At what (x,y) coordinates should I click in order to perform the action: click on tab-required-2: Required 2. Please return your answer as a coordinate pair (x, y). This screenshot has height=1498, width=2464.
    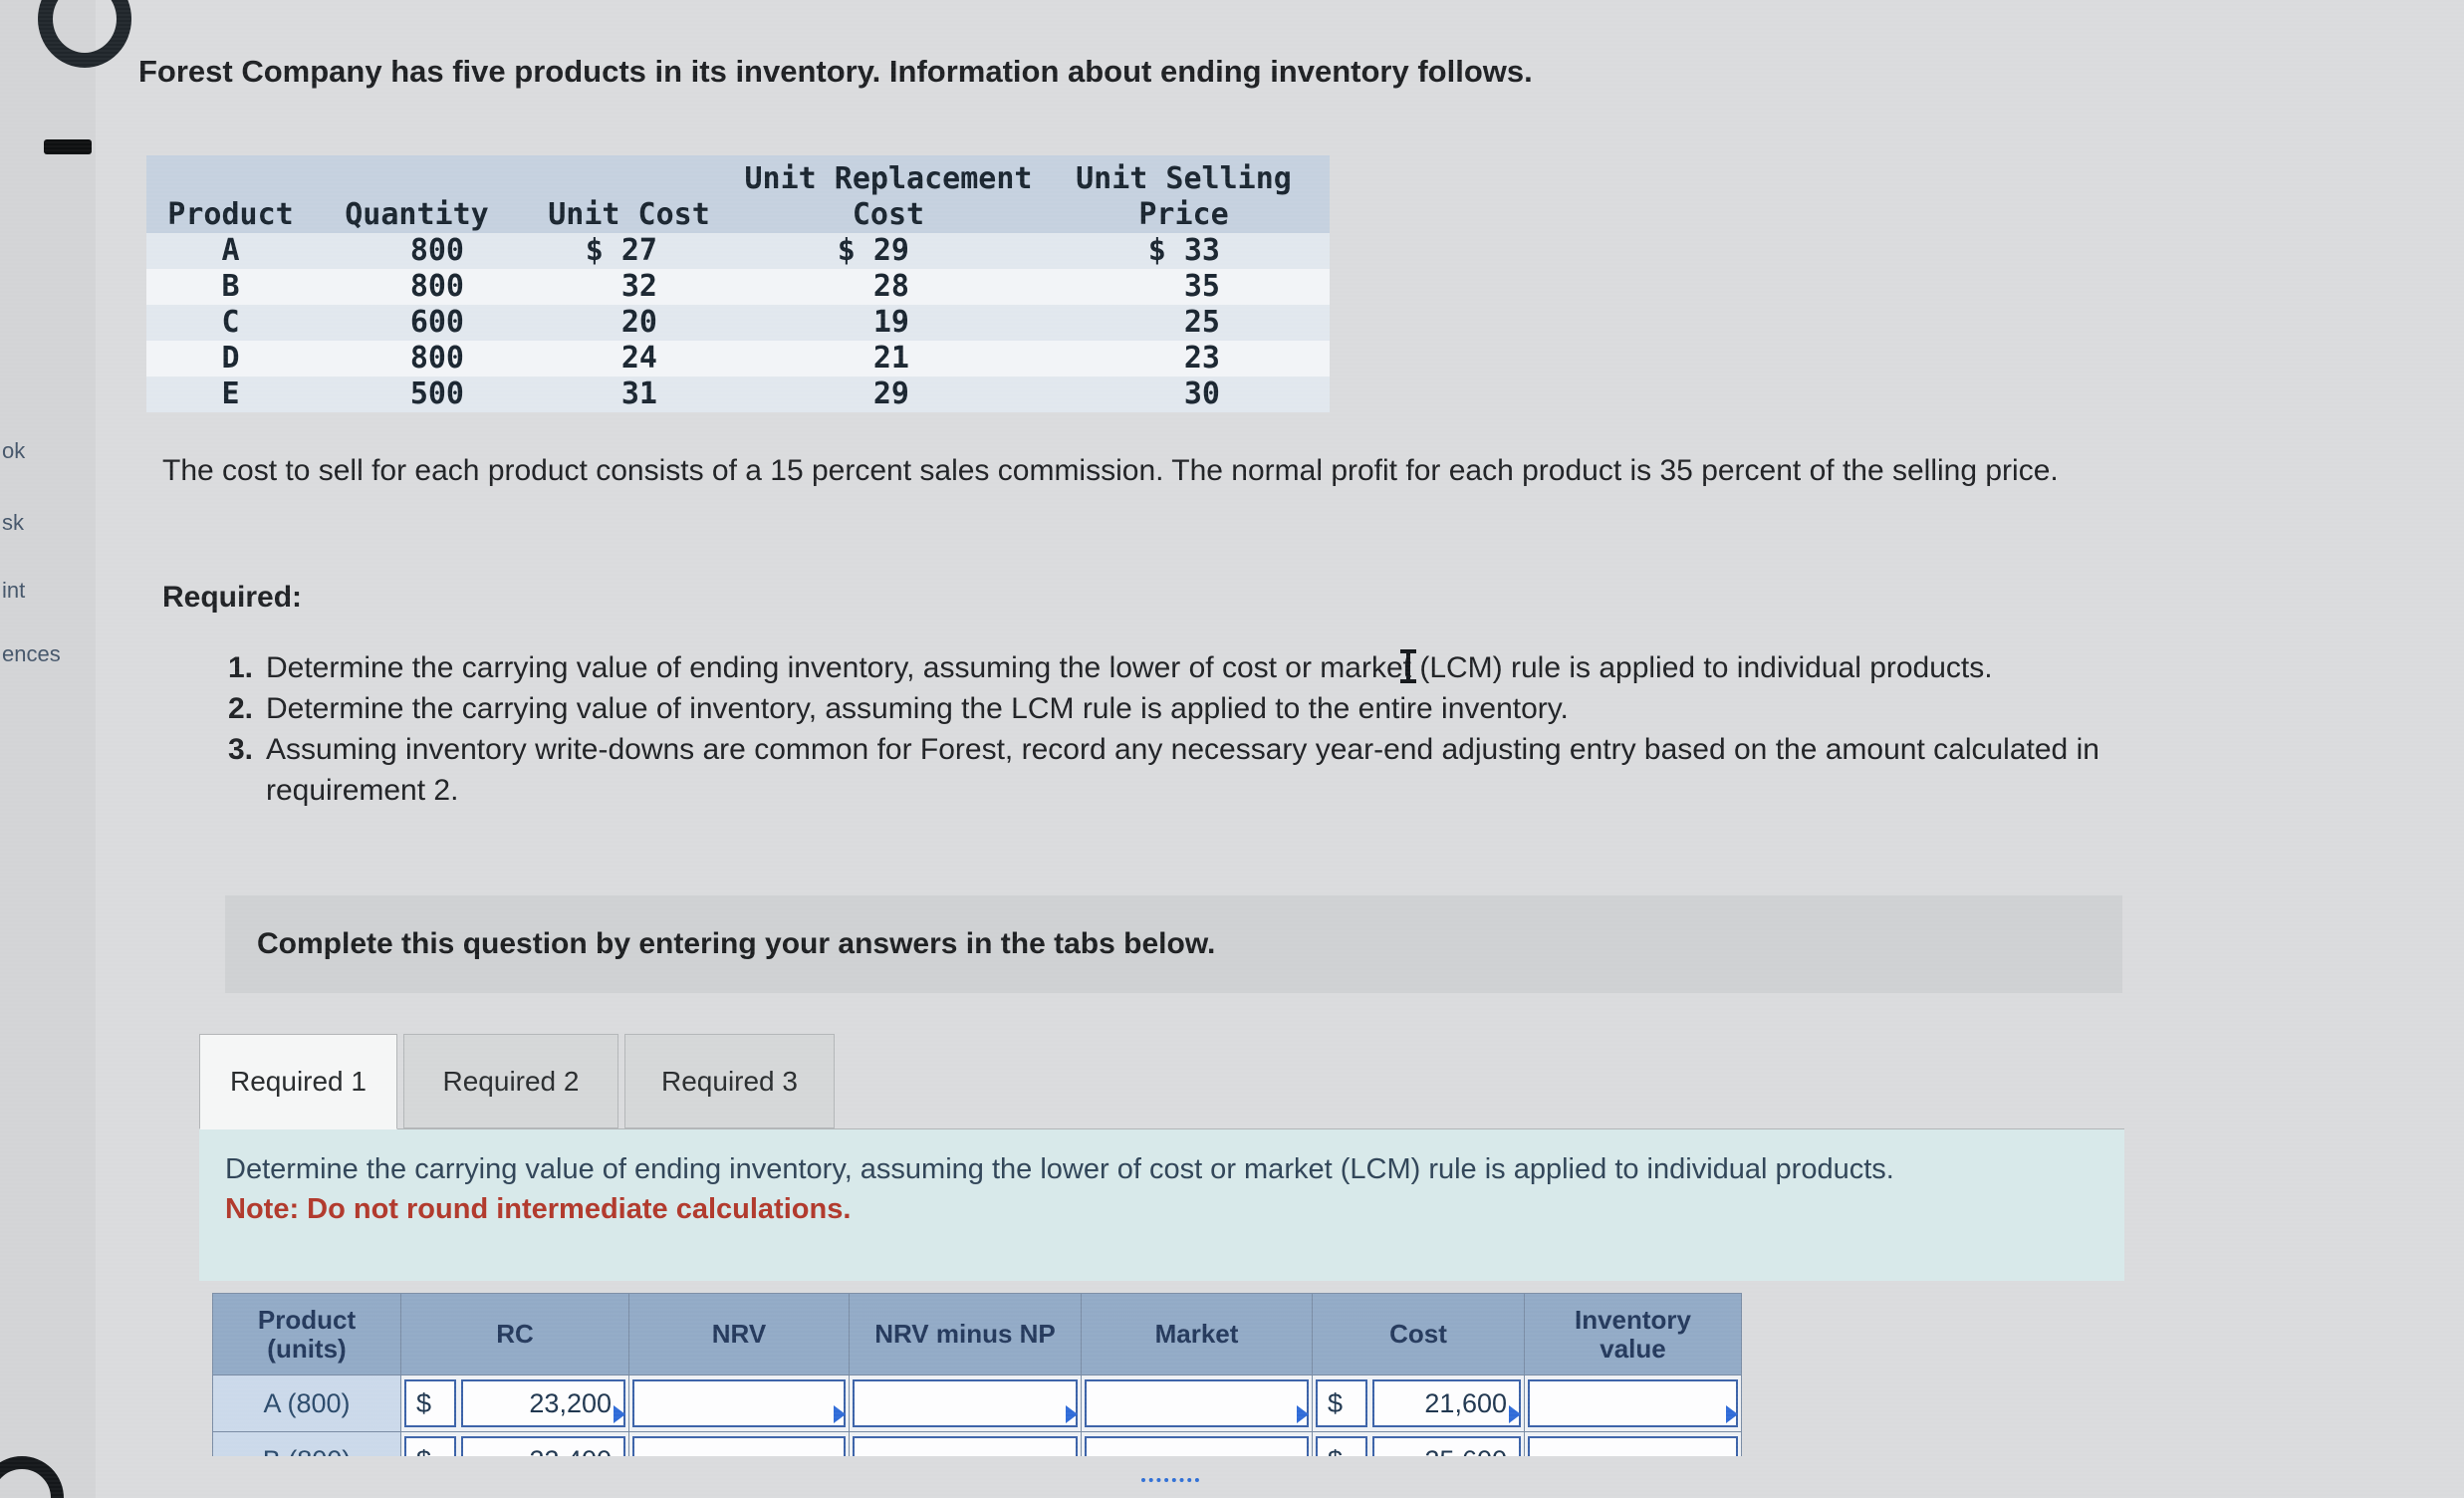
    Looking at the image, I should click on (510, 1081).